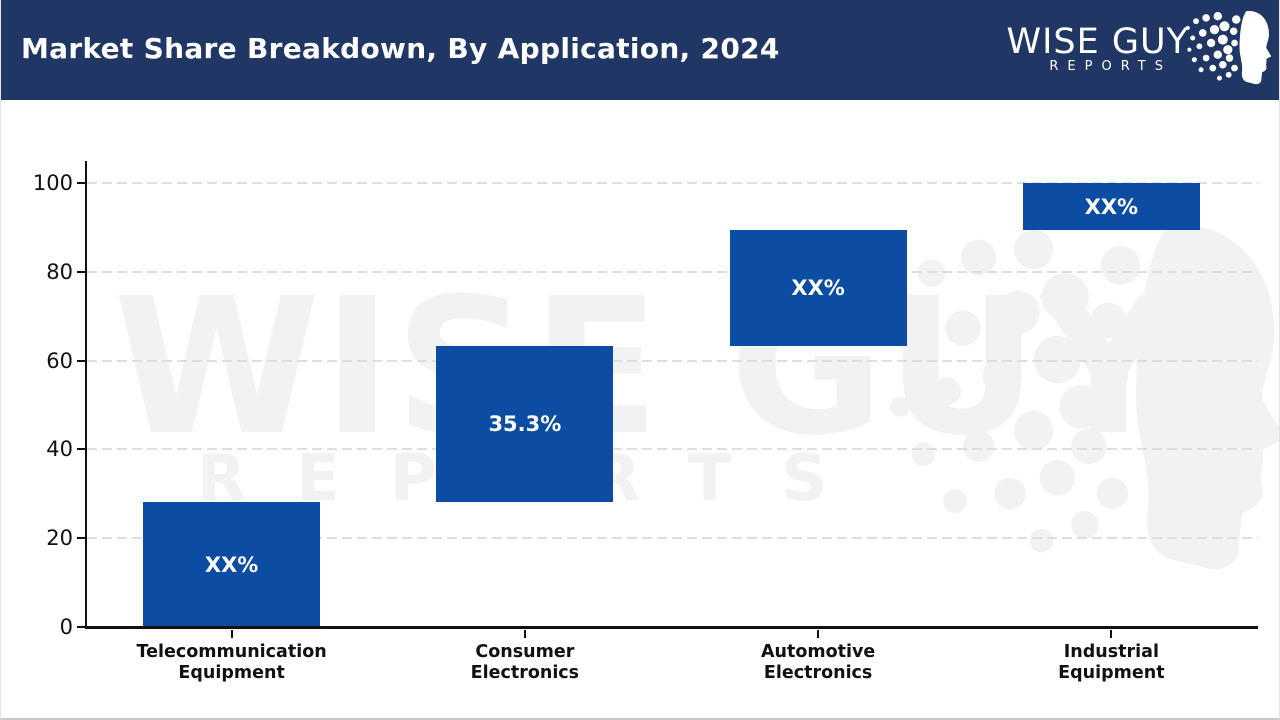  I want to click on x-category-label: Consumer Electronics, so click(525, 662).